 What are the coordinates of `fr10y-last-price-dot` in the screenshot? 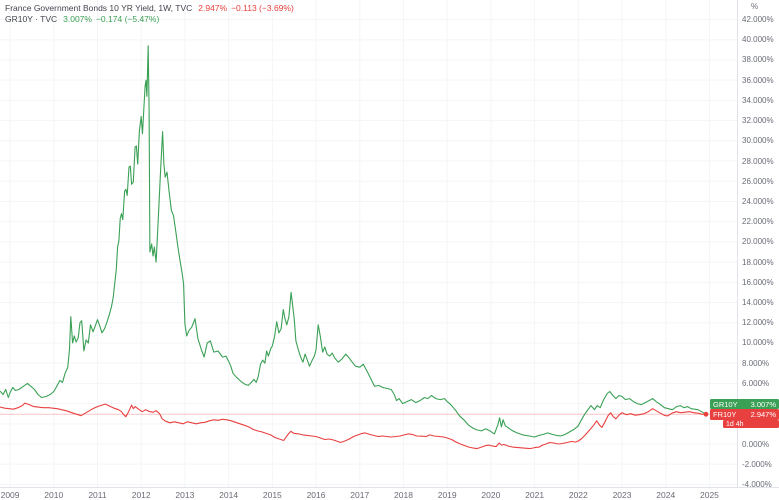 It's located at (706, 414).